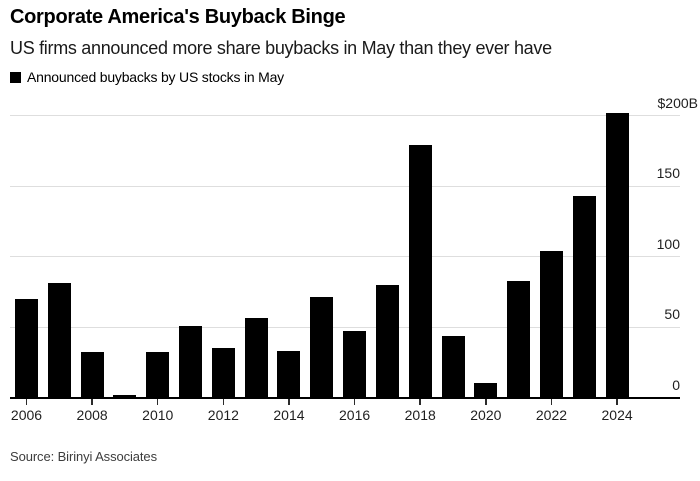 The height and width of the screenshot is (481, 700). Describe the element at coordinates (551, 402) in the screenshot. I see `x-tick-2022` at that location.